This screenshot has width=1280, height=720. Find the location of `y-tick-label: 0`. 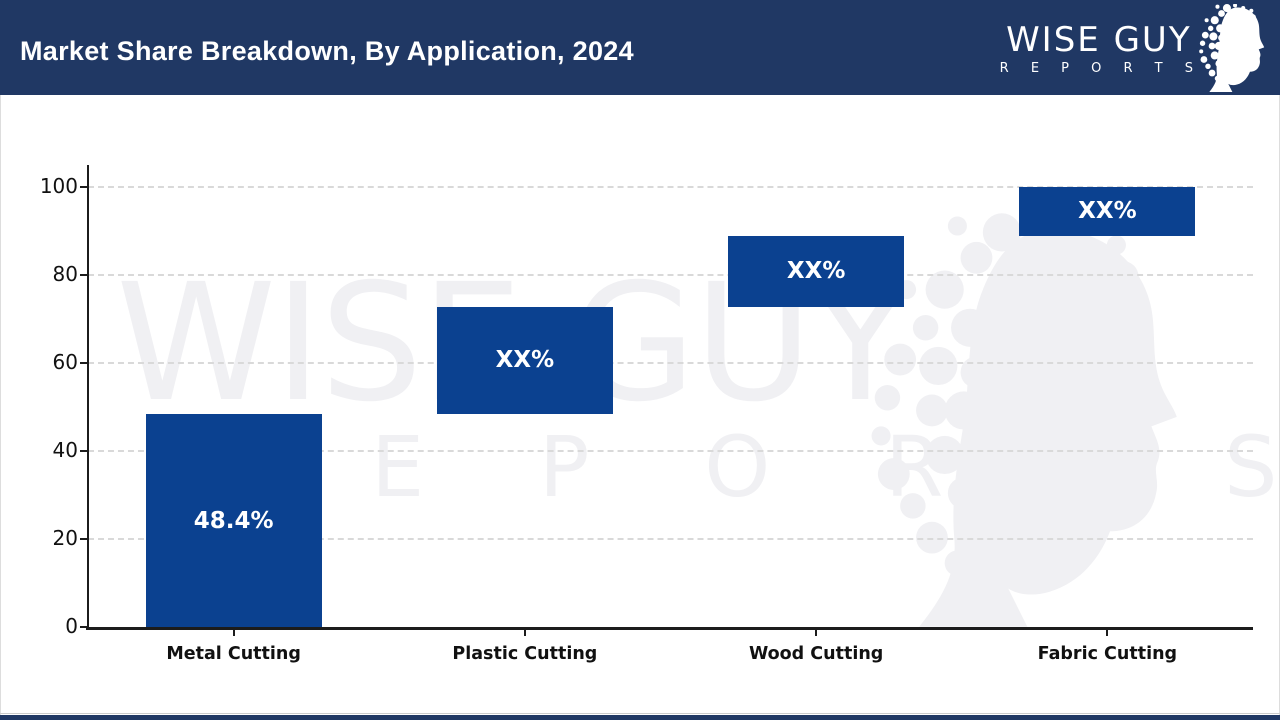

y-tick-label: 0 is located at coordinates (71, 626).